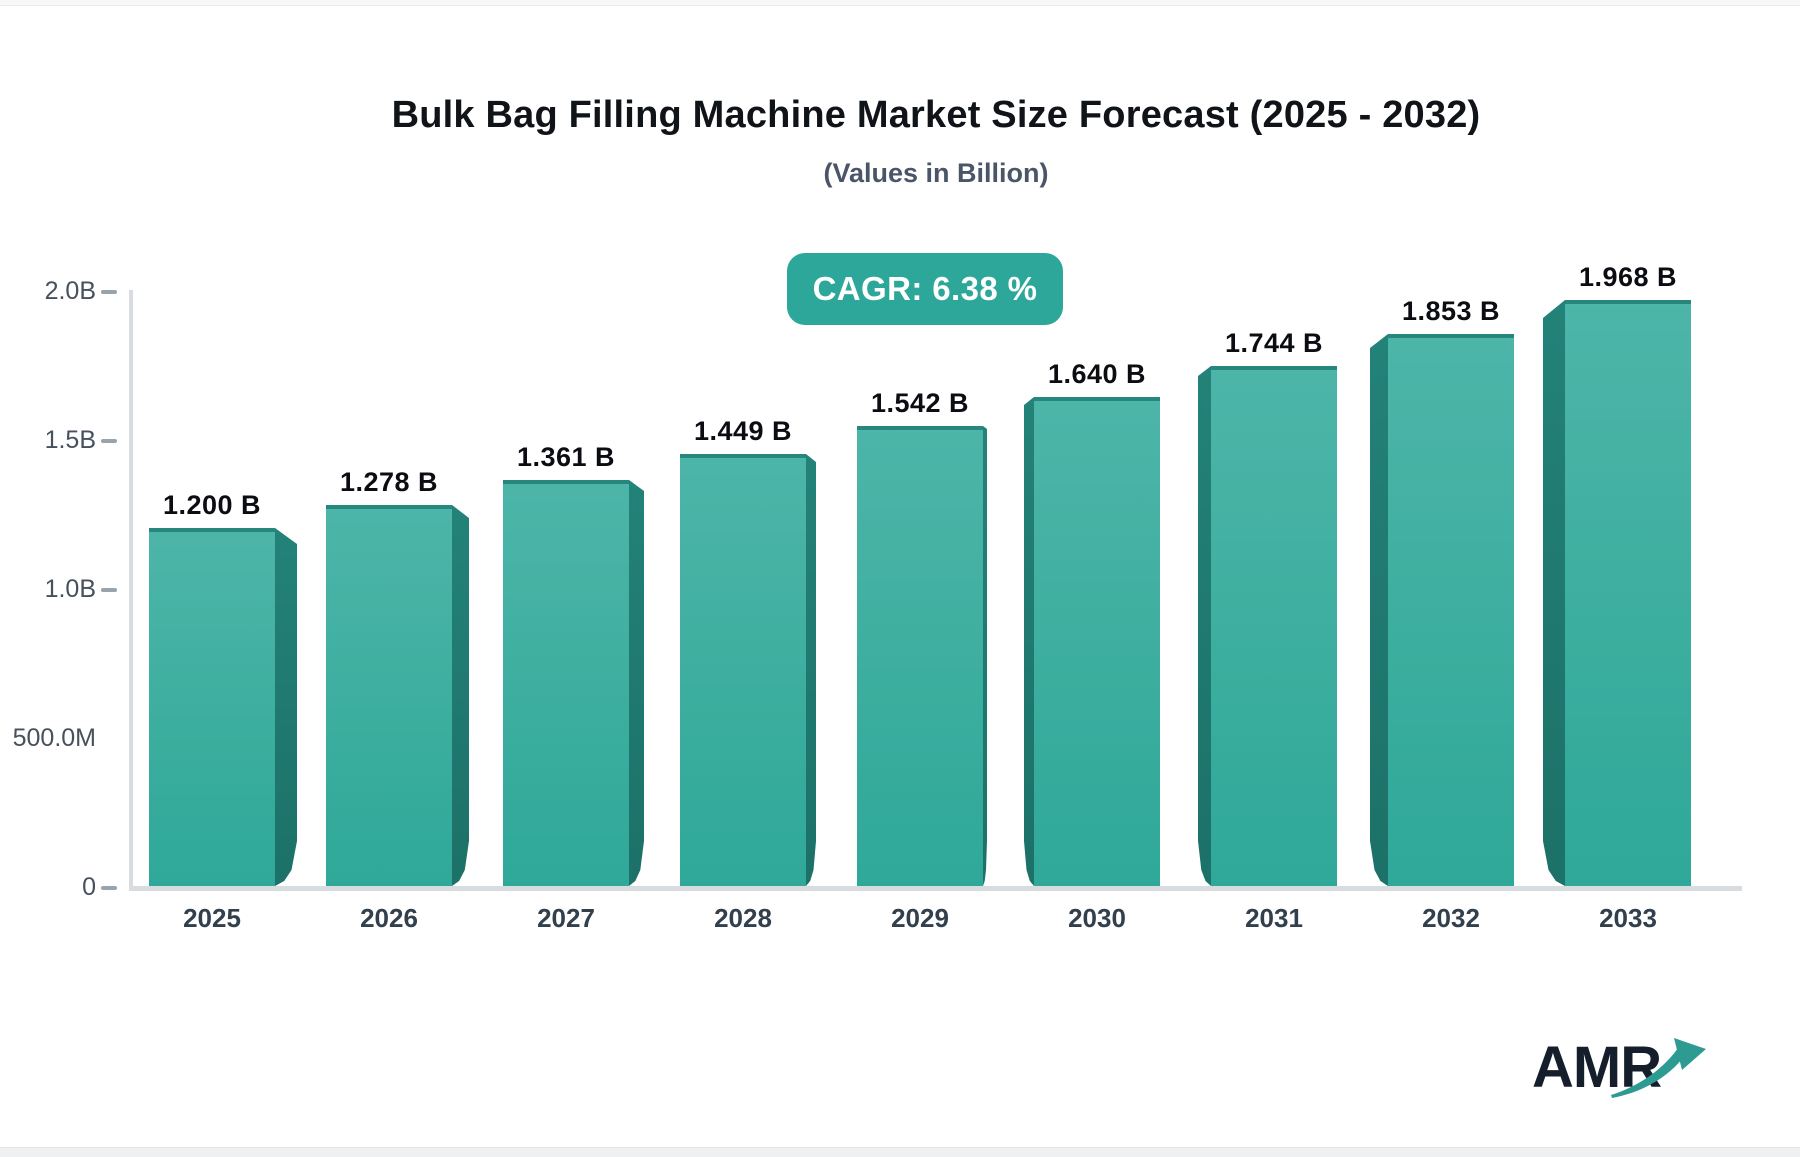 This screenshot has width=1800, height=1157. I want to click on x-axis-category-label: 2027, so click(566, 918).